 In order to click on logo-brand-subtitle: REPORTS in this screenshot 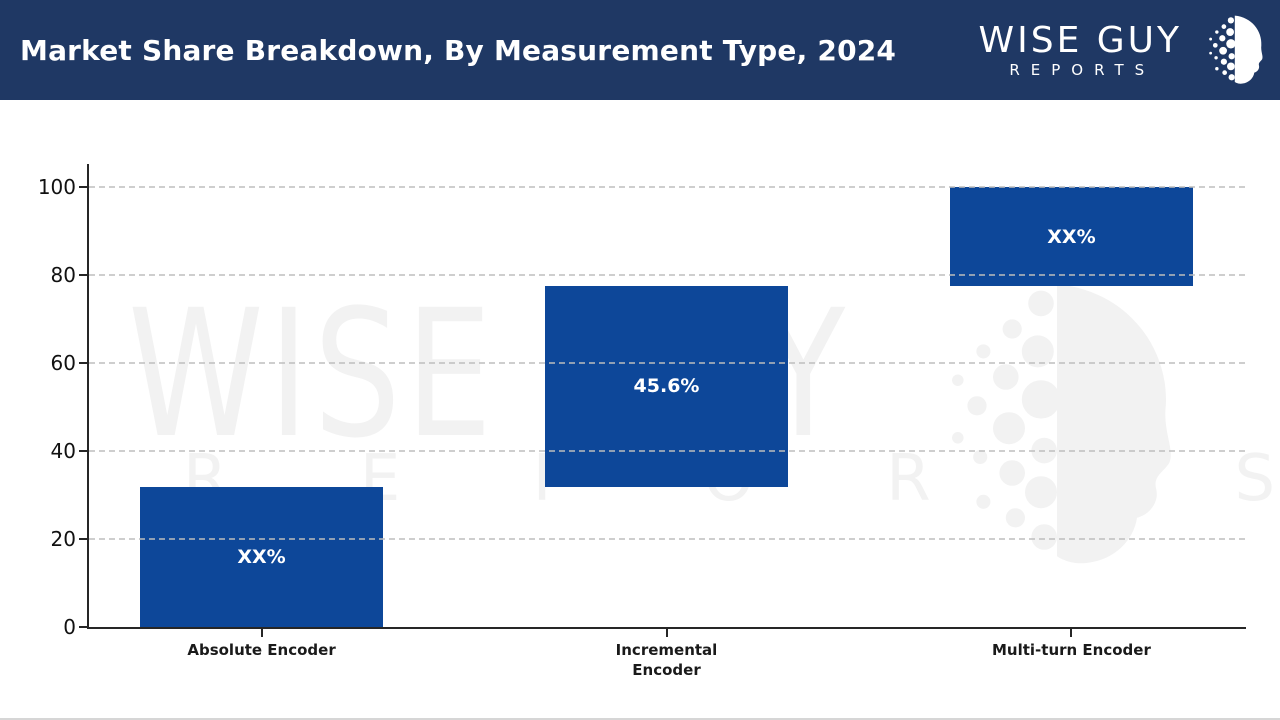, I will do `click(1082, 69)`.